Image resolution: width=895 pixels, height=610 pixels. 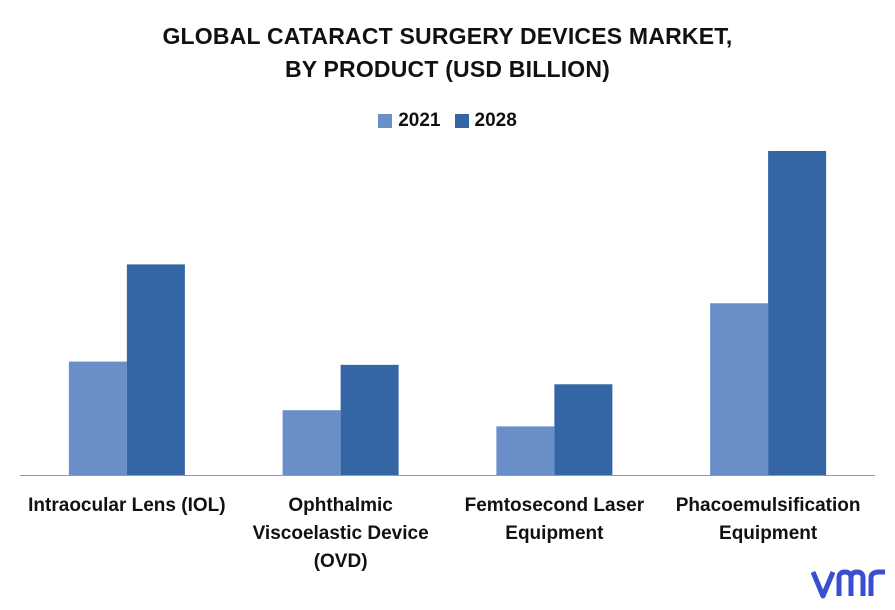 I want to click on x-tick-label-2: Ophthalmic Viscoelastic Device (OVD), so click(x=341, y=534).